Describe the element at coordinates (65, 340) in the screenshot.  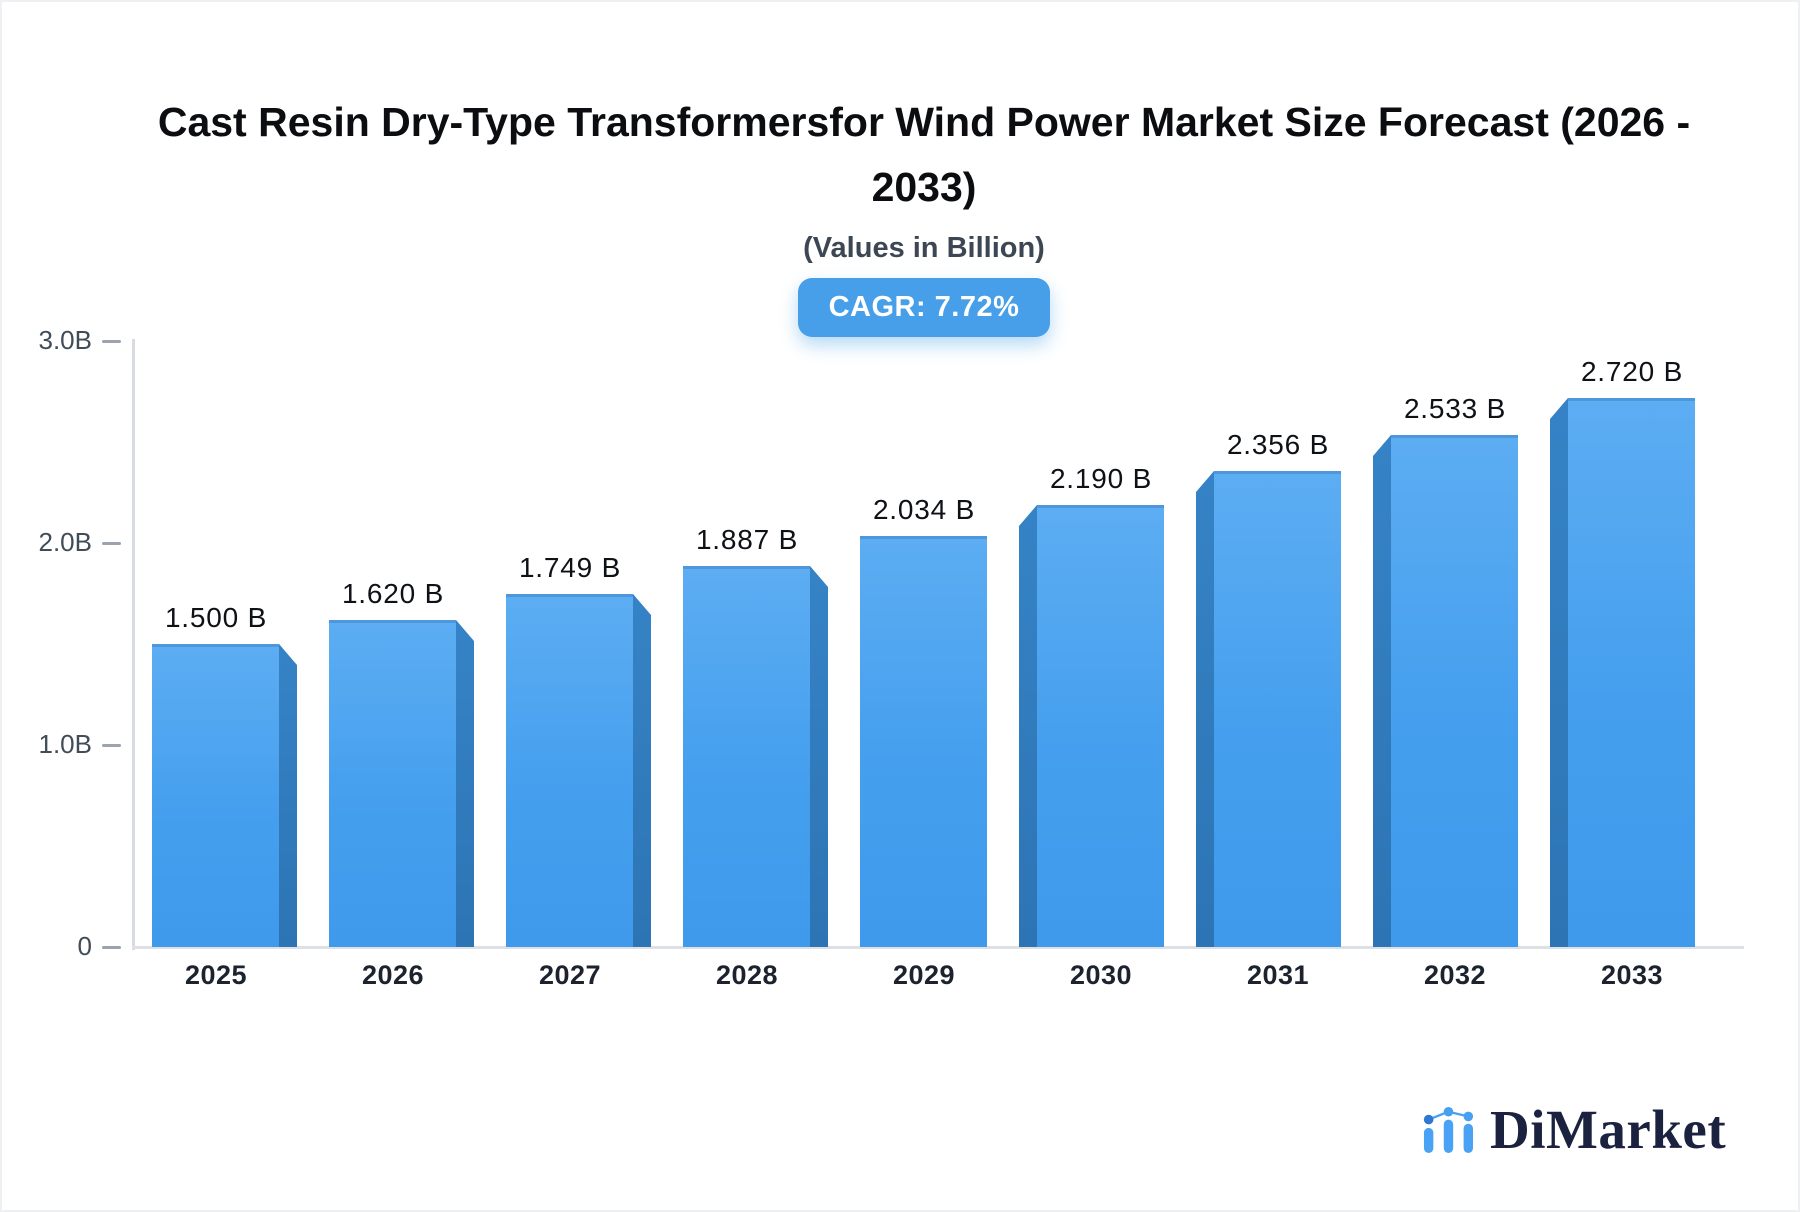
I see `y-tick-label-3.0B: 3.0B` at that location.